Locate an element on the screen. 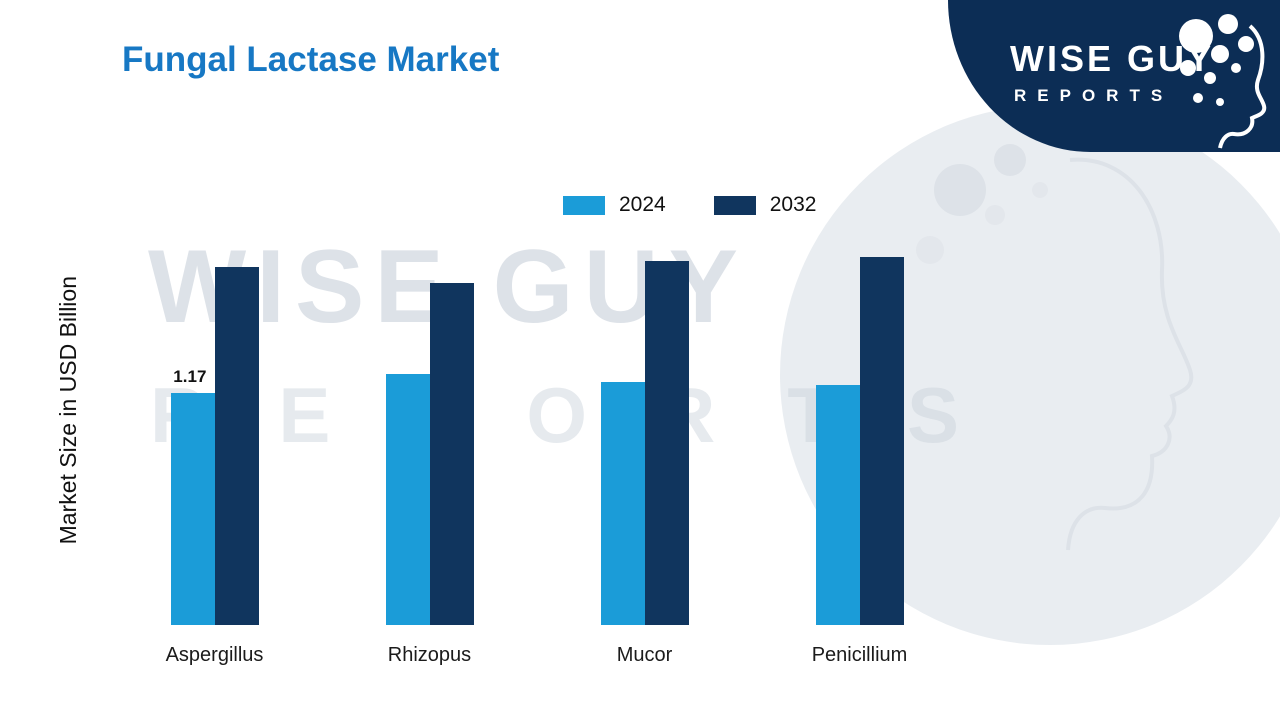 Image resolution: width=1280 pixels, height=720 pixels. category-label-mucor: Mucor is located at coordinates (644, 655).